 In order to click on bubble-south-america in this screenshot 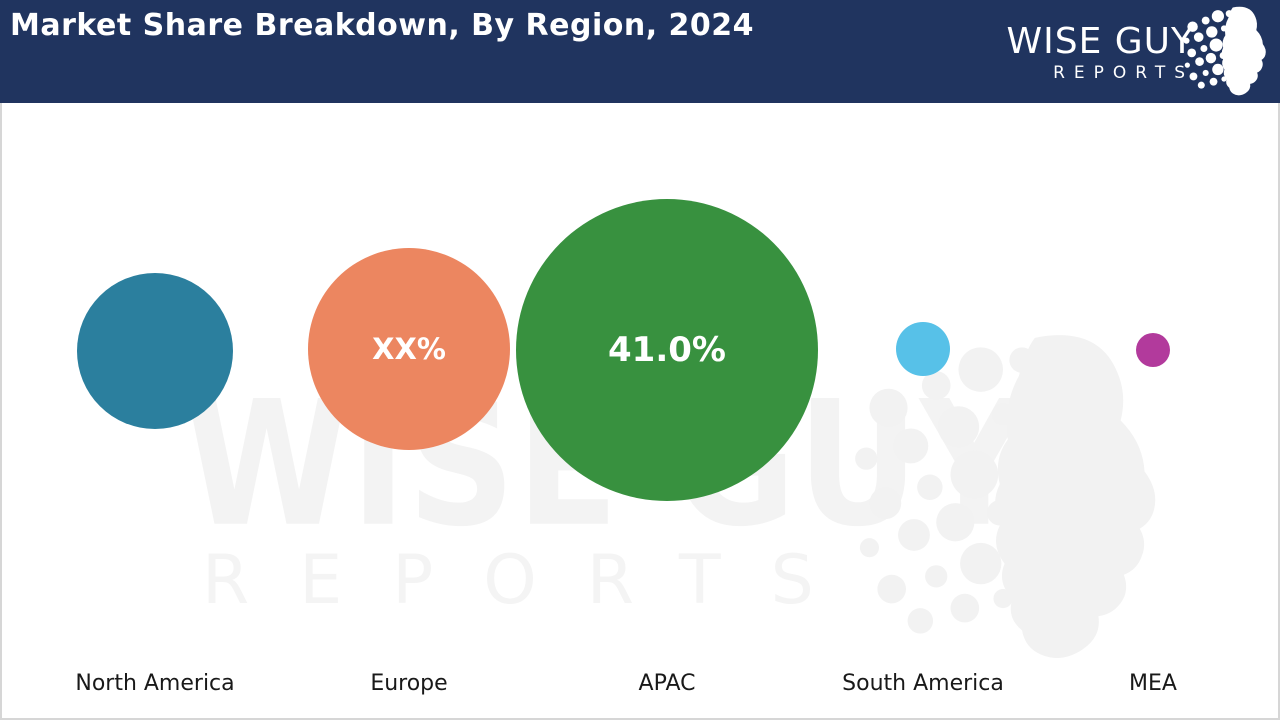, I will do `click(923, 349)`.